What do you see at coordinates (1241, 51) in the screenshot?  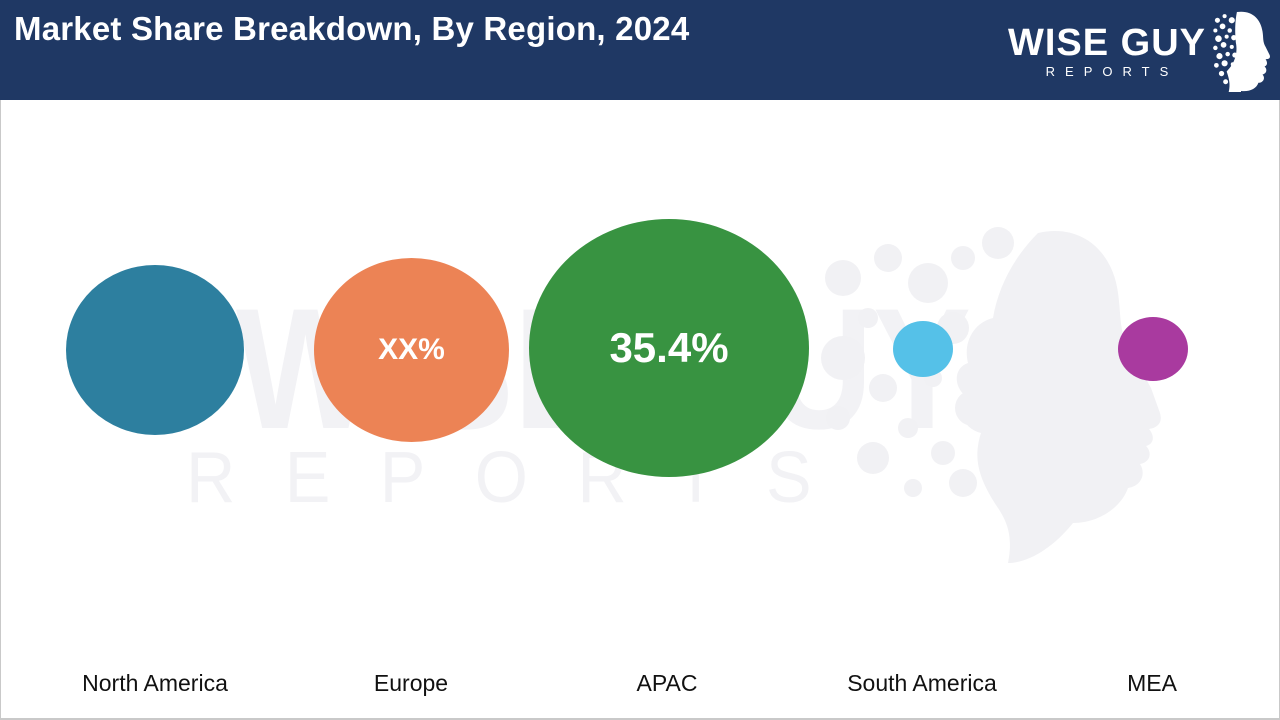 I see `brand-face-icon` at bounding box center [1241, 51].